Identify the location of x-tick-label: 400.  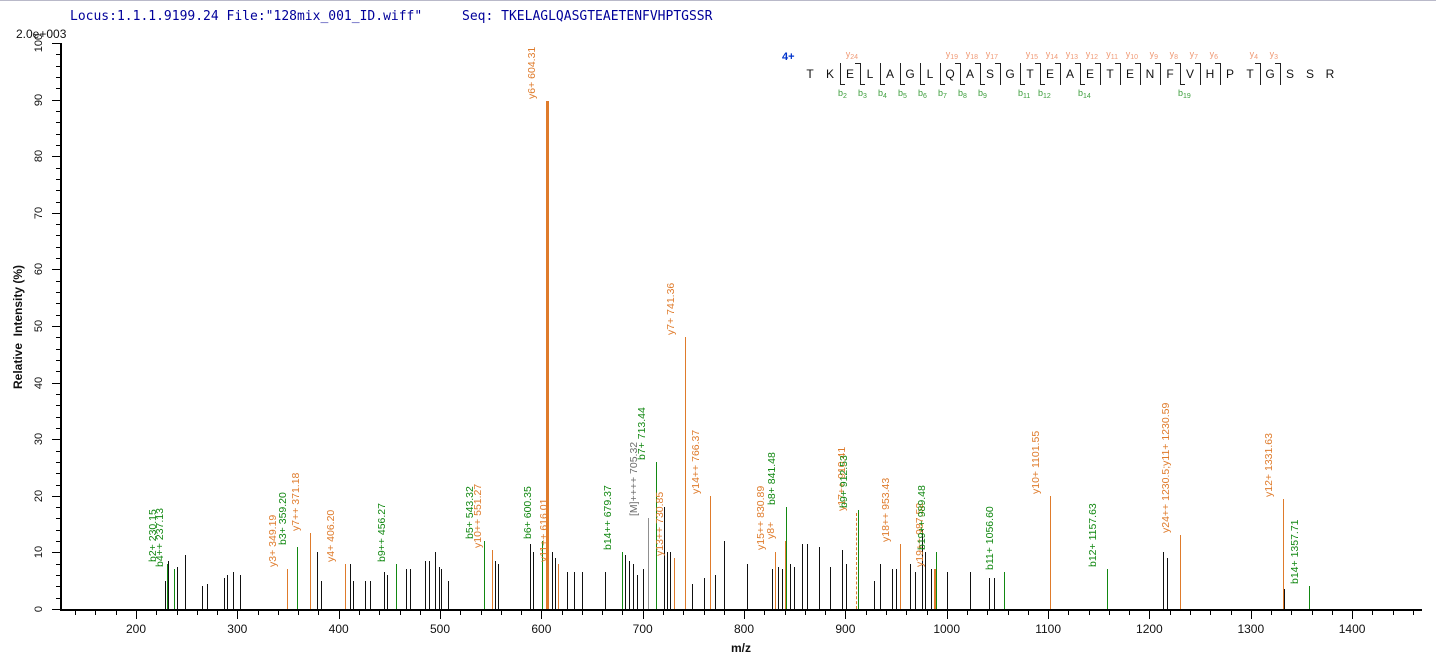
(338, 629).